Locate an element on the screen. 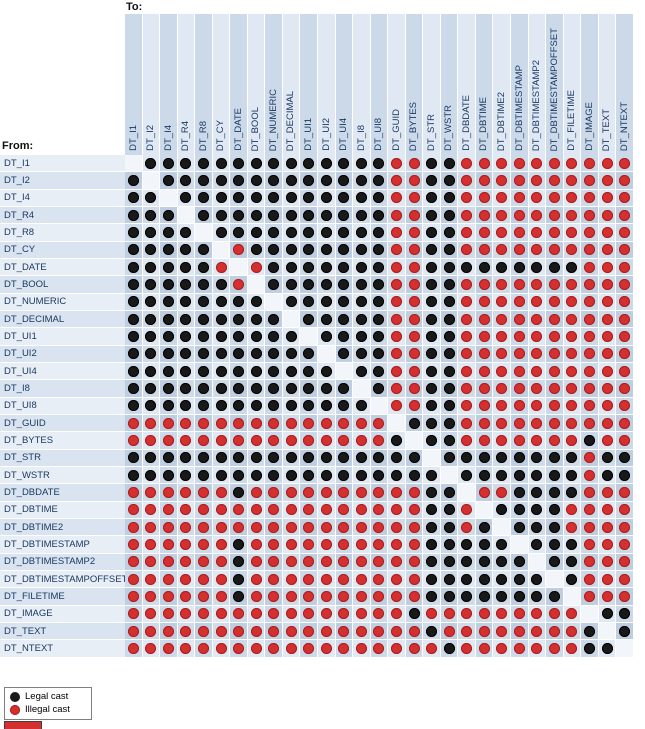  cell-dt_numeric-to-dt_dbtimestamp2 is located at coordinates (537, 302).